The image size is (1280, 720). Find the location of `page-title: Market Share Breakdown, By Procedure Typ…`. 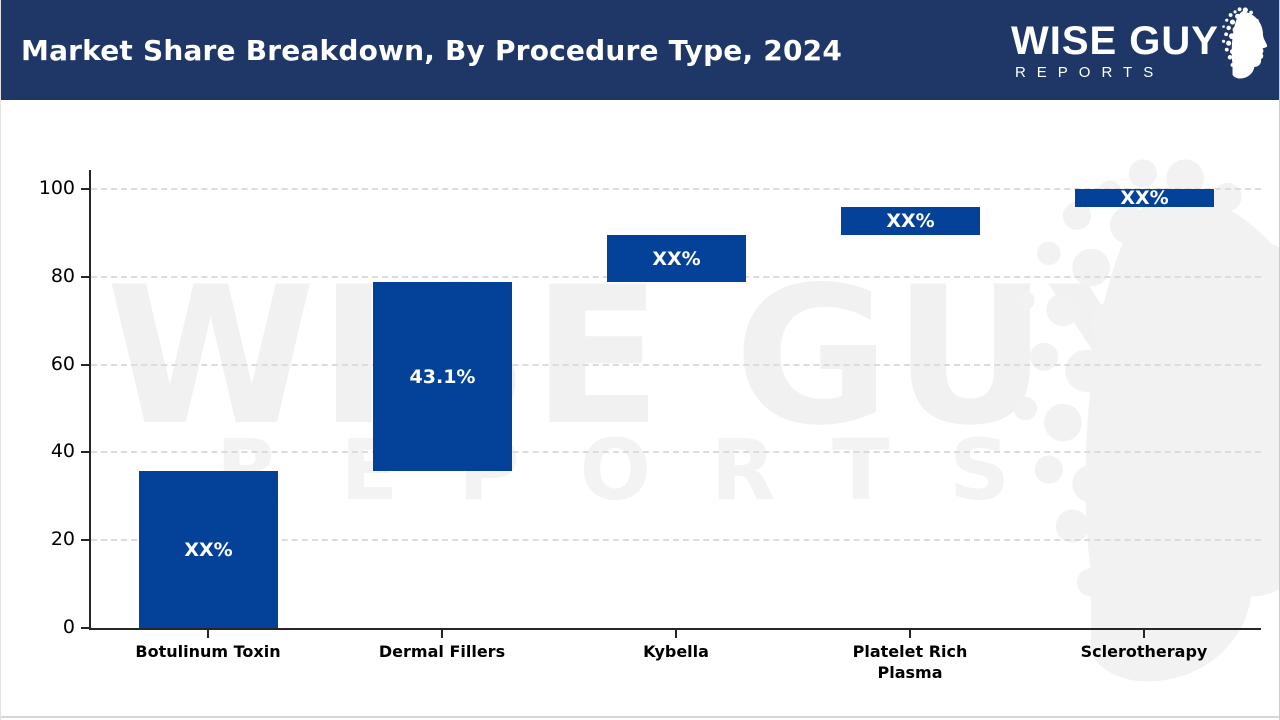

page-title: Market Share Breakdown, By Procedure Typ… is located at coordinates (432, 50).